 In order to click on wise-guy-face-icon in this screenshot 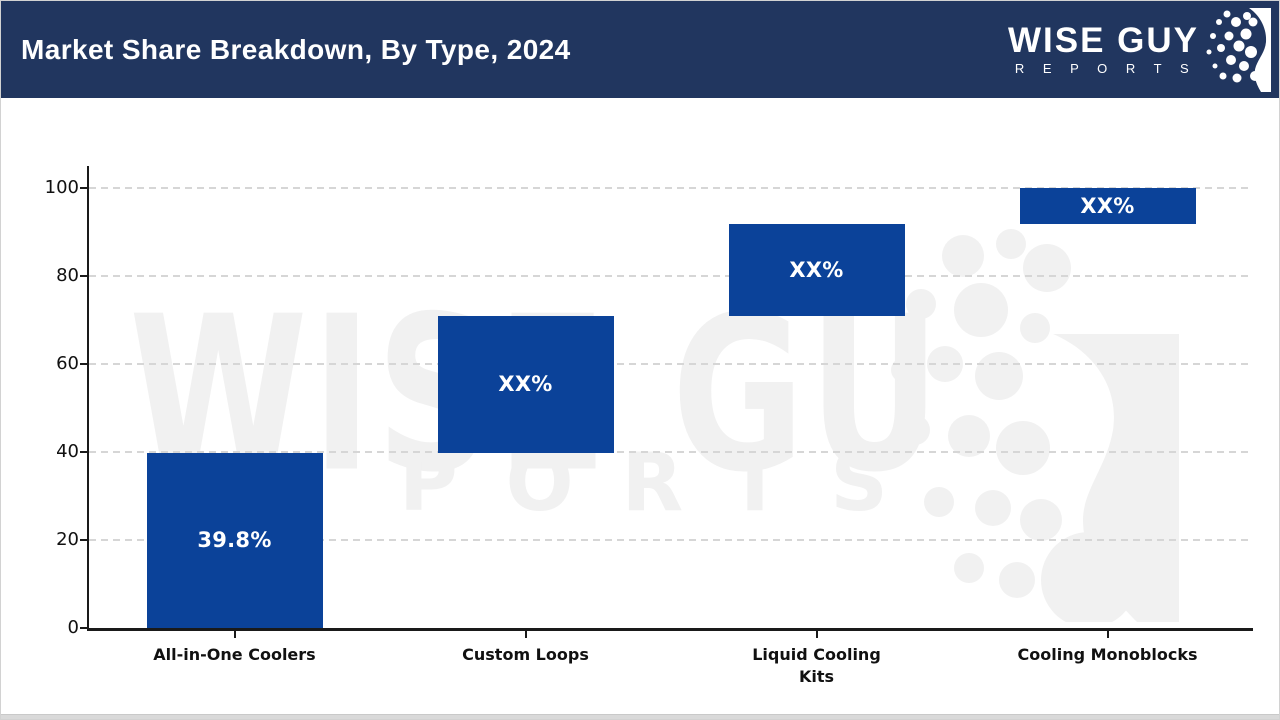, I will do `click(1238, 49)`.